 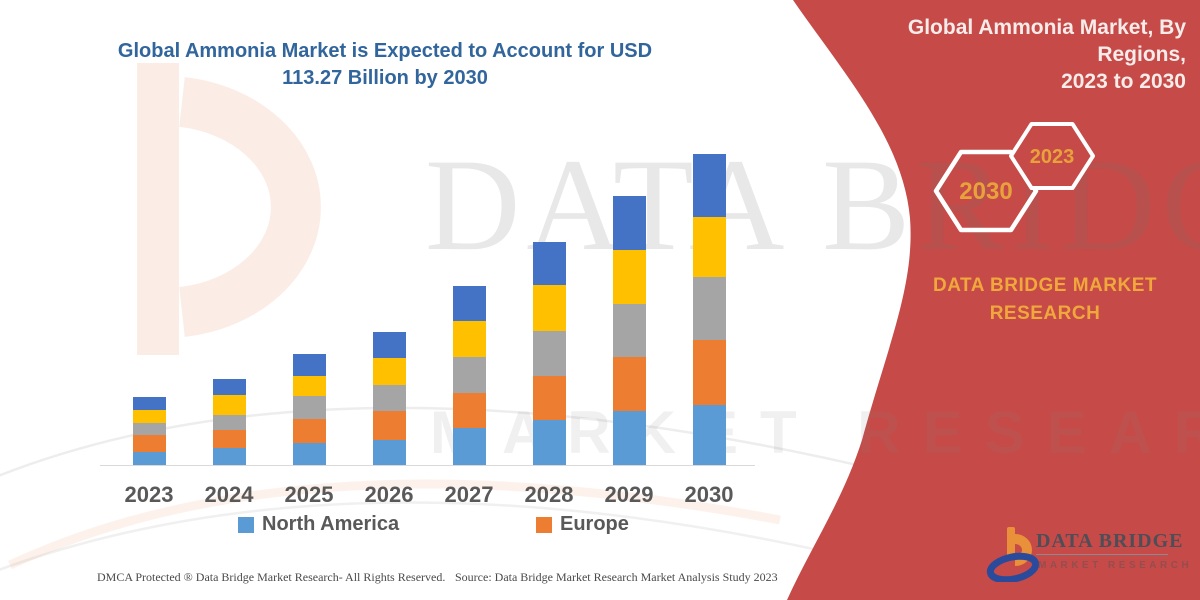 I want to click on bar-segment-2024-north-america, so click(x=229, y=456).